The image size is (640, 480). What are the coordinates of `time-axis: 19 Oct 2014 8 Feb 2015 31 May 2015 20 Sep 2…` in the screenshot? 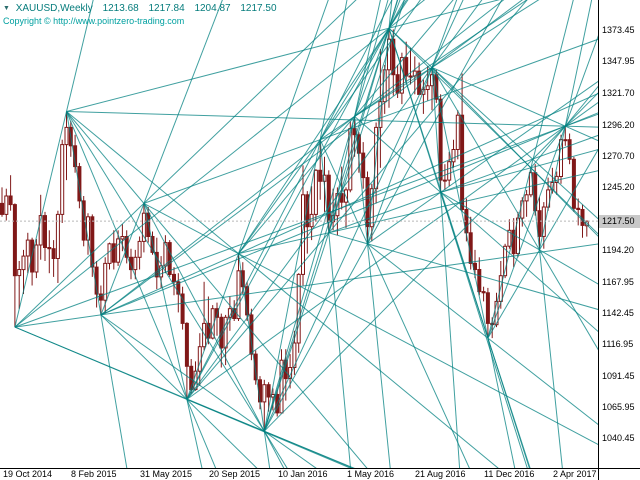 It's located at (320, 474).